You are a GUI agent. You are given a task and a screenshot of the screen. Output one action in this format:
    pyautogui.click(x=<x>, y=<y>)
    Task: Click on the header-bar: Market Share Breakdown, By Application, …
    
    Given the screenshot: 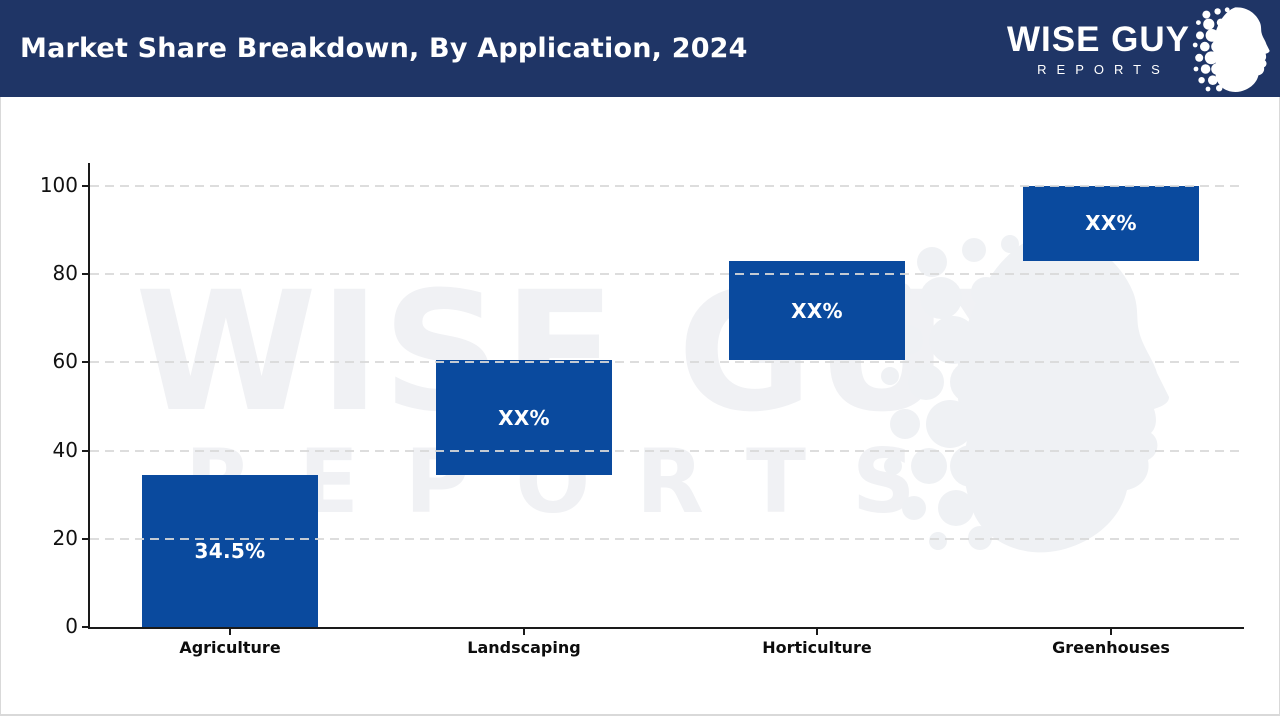 What is the action you would take?
    pyautogui.click(x=640, y=48)
    